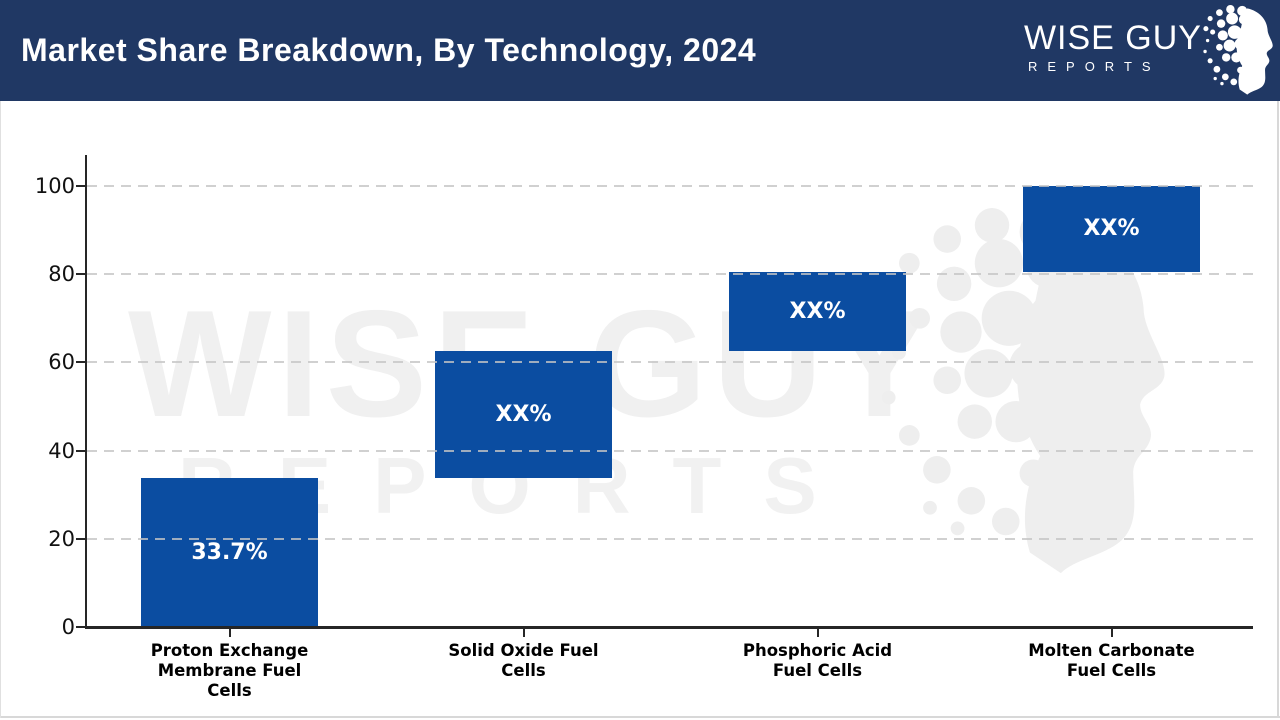  I want to click on x-category-label: Proton Exchange Membrane Fuel Cells, so click(229, 670).